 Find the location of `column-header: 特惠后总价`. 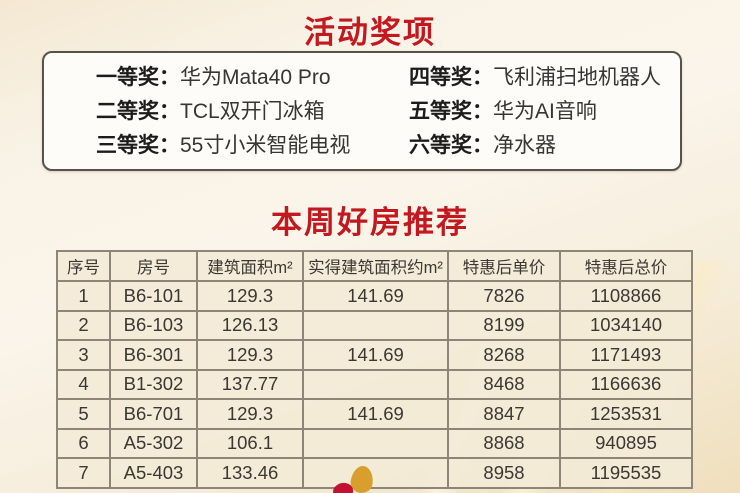

column-header: 特惠后总价 is located at coordinates (626, 266).